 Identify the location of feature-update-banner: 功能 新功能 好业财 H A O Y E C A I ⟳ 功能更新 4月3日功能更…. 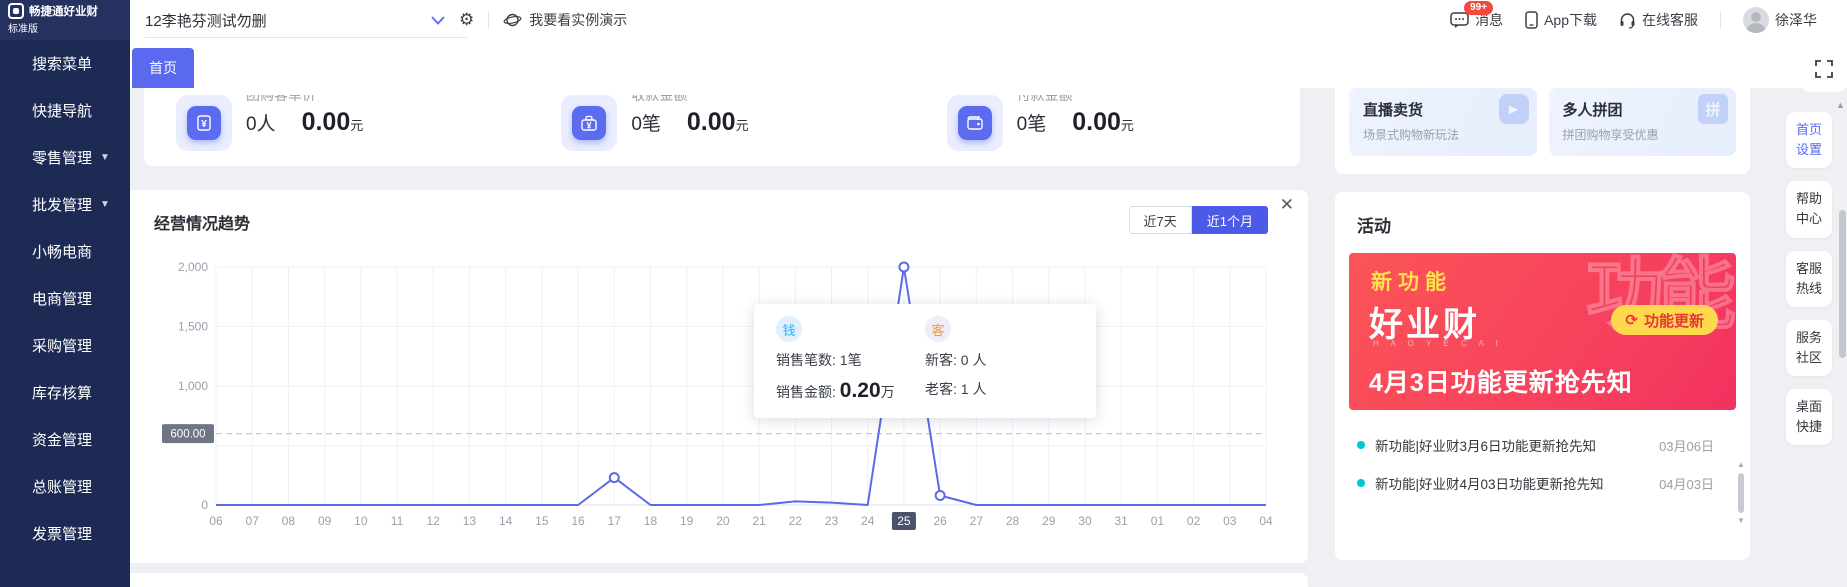
(1542, 331).